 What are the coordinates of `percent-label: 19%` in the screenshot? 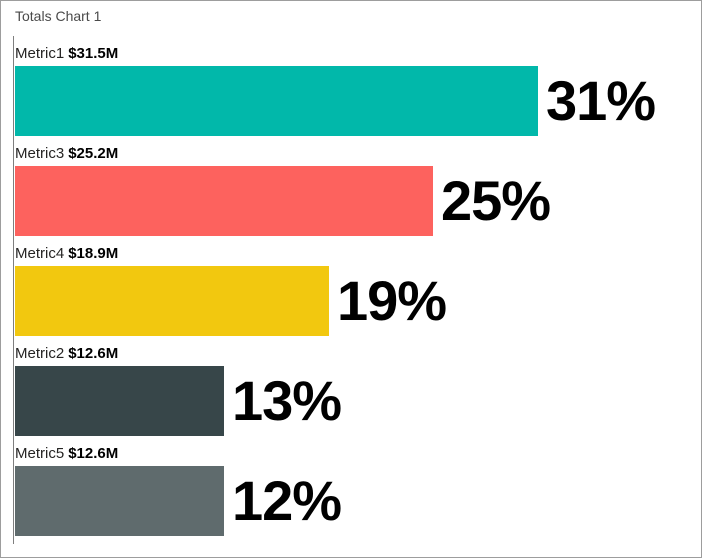 It's located at (392, 300).